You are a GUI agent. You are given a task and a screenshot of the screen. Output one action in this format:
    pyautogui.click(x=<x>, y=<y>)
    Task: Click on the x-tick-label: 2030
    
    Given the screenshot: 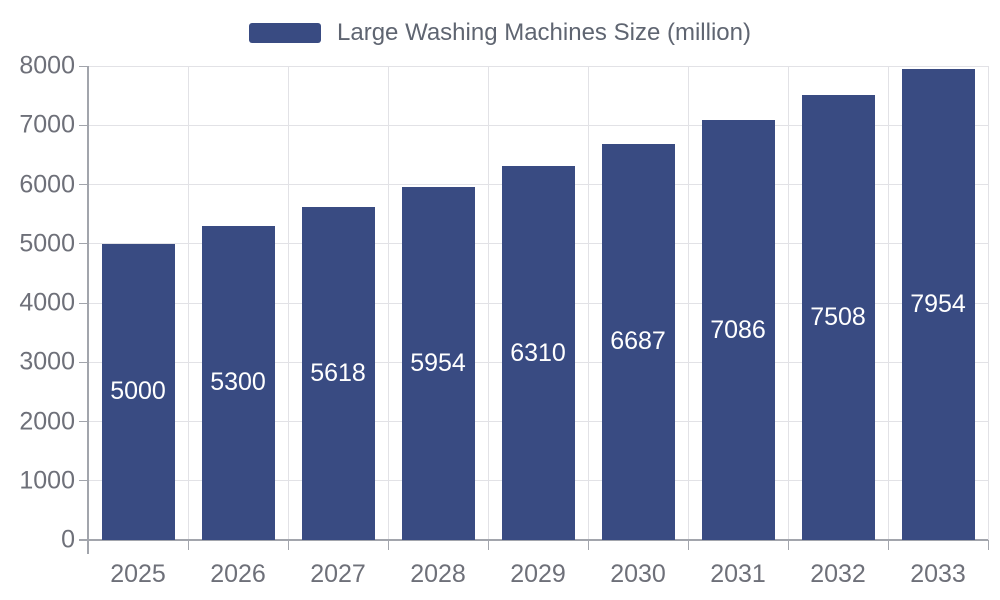 What is the action you would take?
    pyautogui.click(x=638, y=574)
    